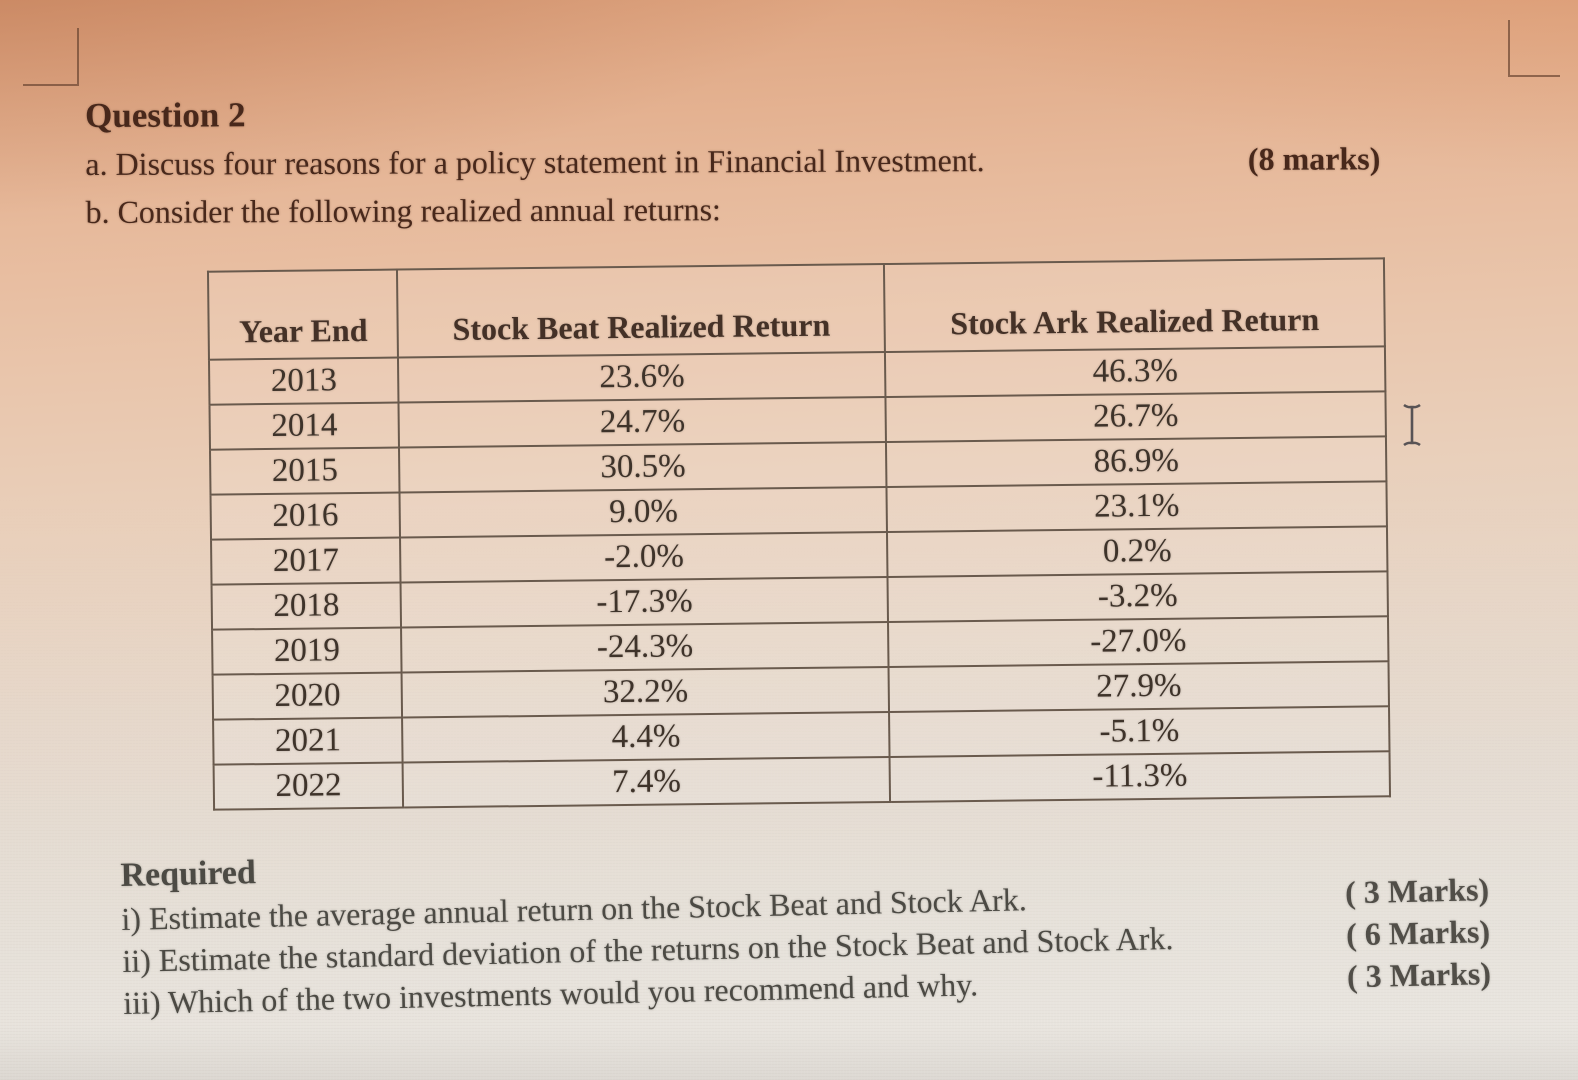 This screenshot has width=1578, height=1080. Describe the element at coordinates (306, 561) in the screenshot. I see `year-cell: 2017` at that location.